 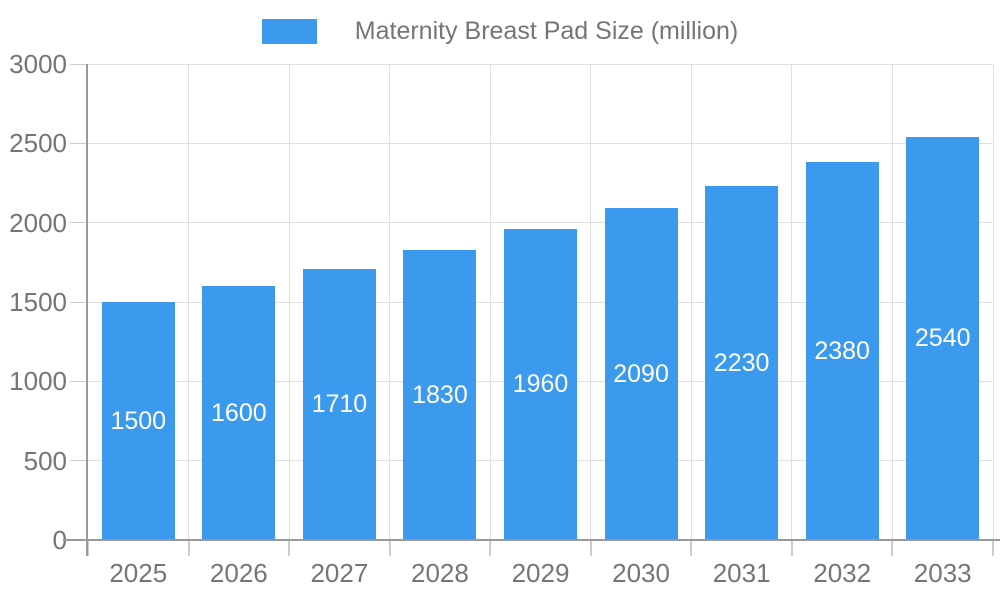 I want to click on bar-2031: 2230, so click(x=742, y=363).